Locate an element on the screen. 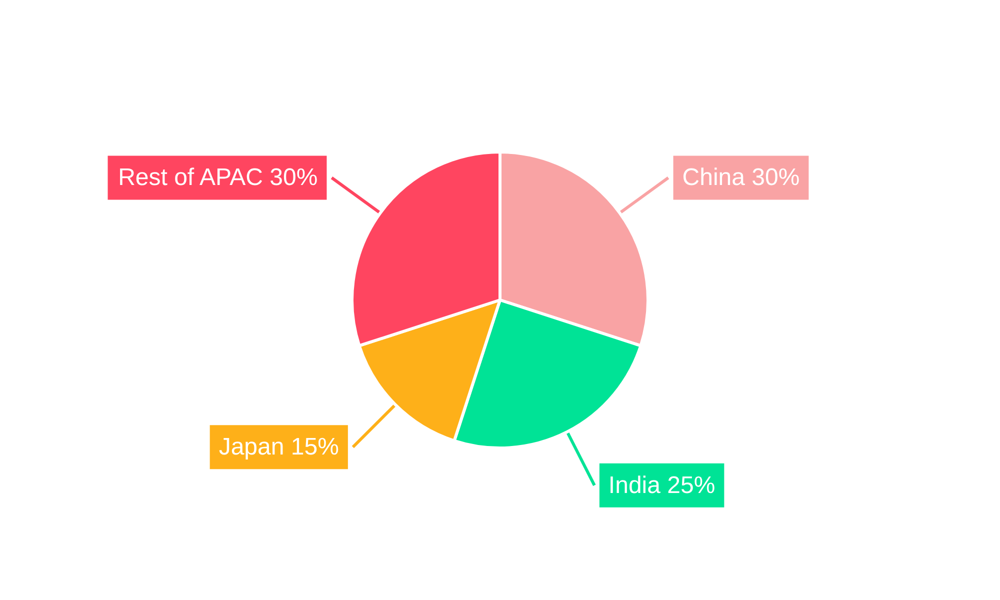 This screenshot has width=1000, height=600. slice-label: India 25% is located at coordinates (662, 485).